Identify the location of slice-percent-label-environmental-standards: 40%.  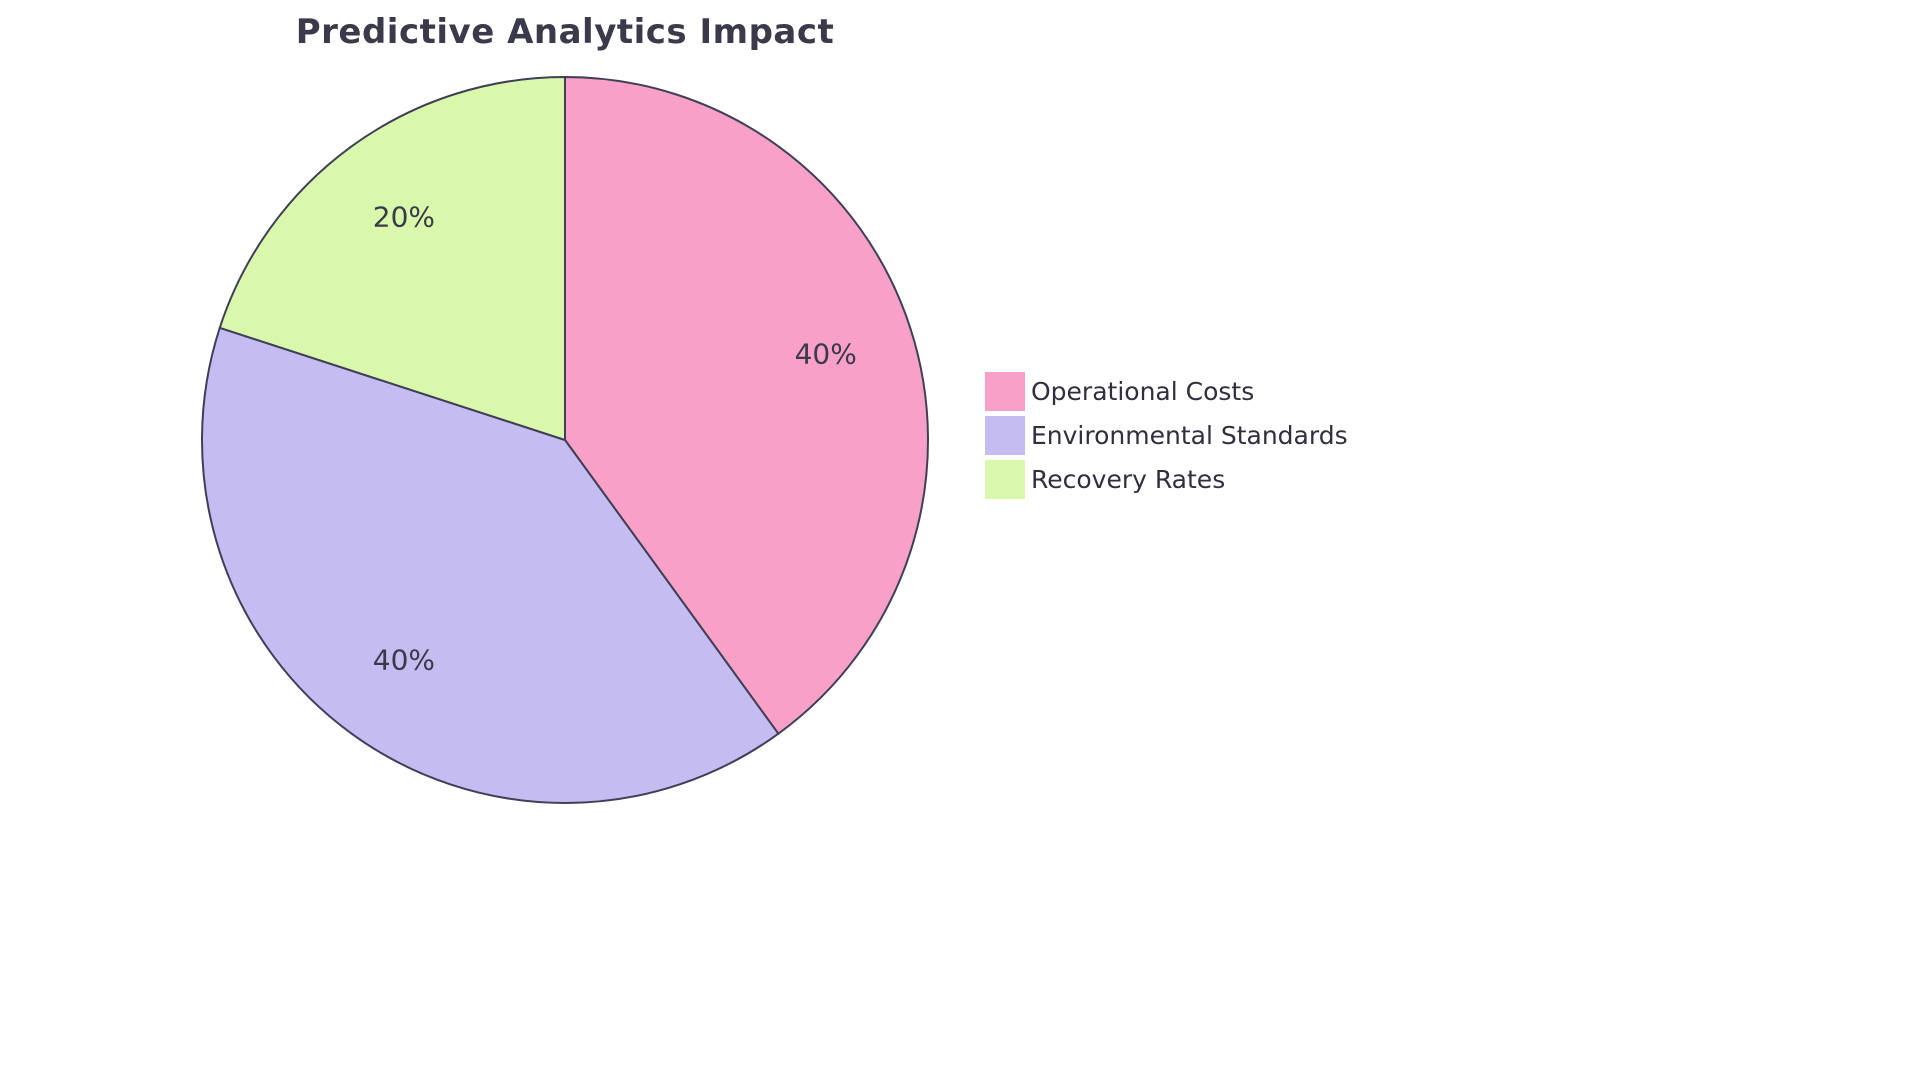
(404, 660).